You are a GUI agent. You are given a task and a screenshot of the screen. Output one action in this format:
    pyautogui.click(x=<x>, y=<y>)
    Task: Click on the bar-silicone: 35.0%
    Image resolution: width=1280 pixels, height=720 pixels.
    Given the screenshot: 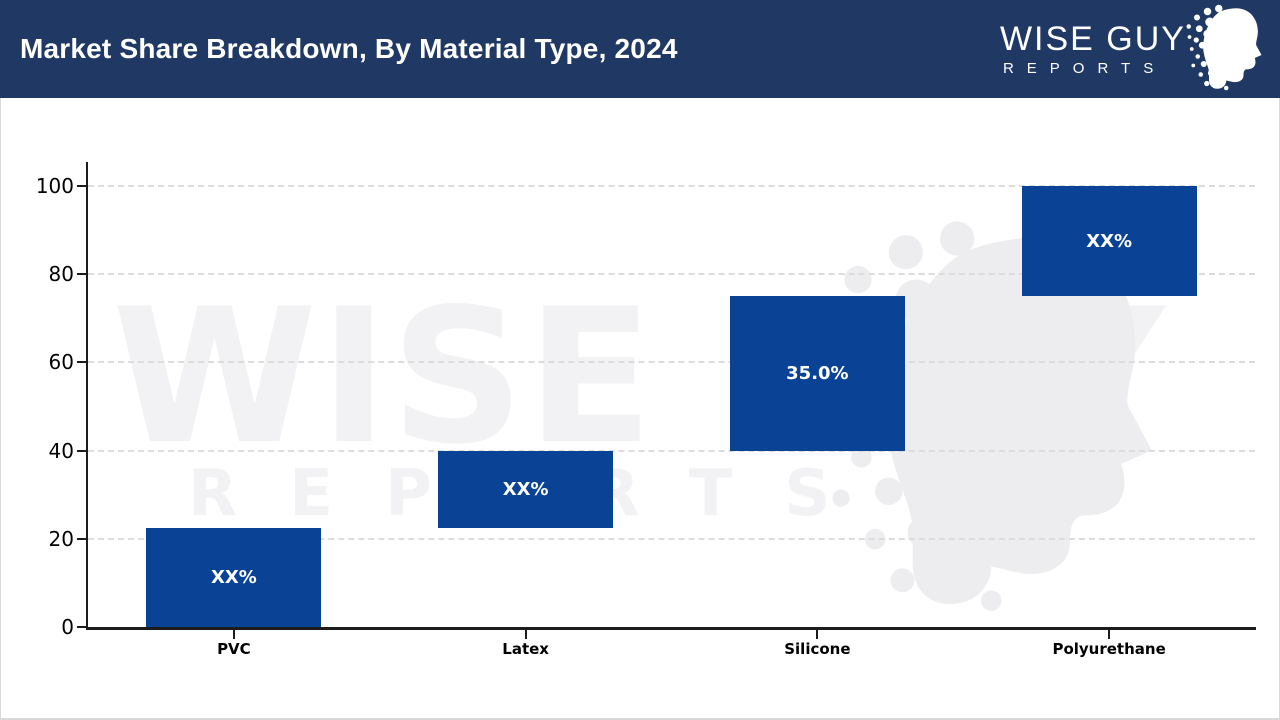 What is the action you would take?
    pyautogui.click(x=817, y=373)
    